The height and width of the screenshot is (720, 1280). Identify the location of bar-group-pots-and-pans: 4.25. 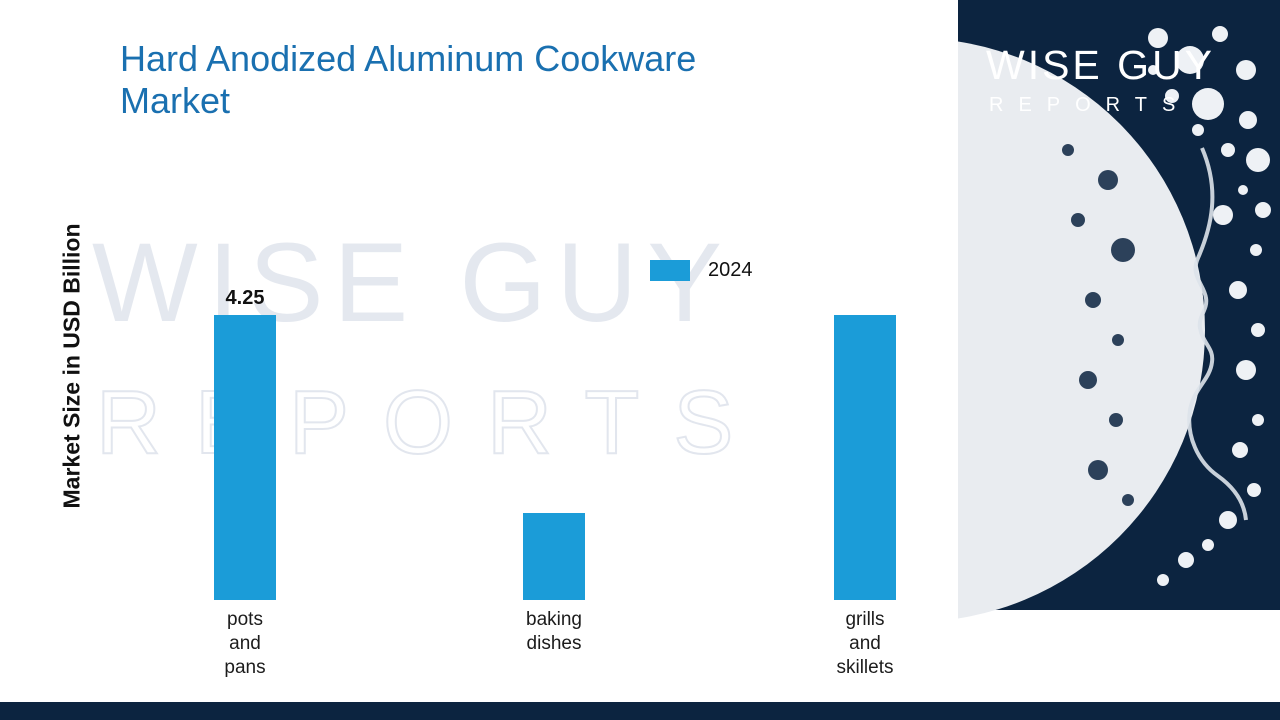
(245, 443).